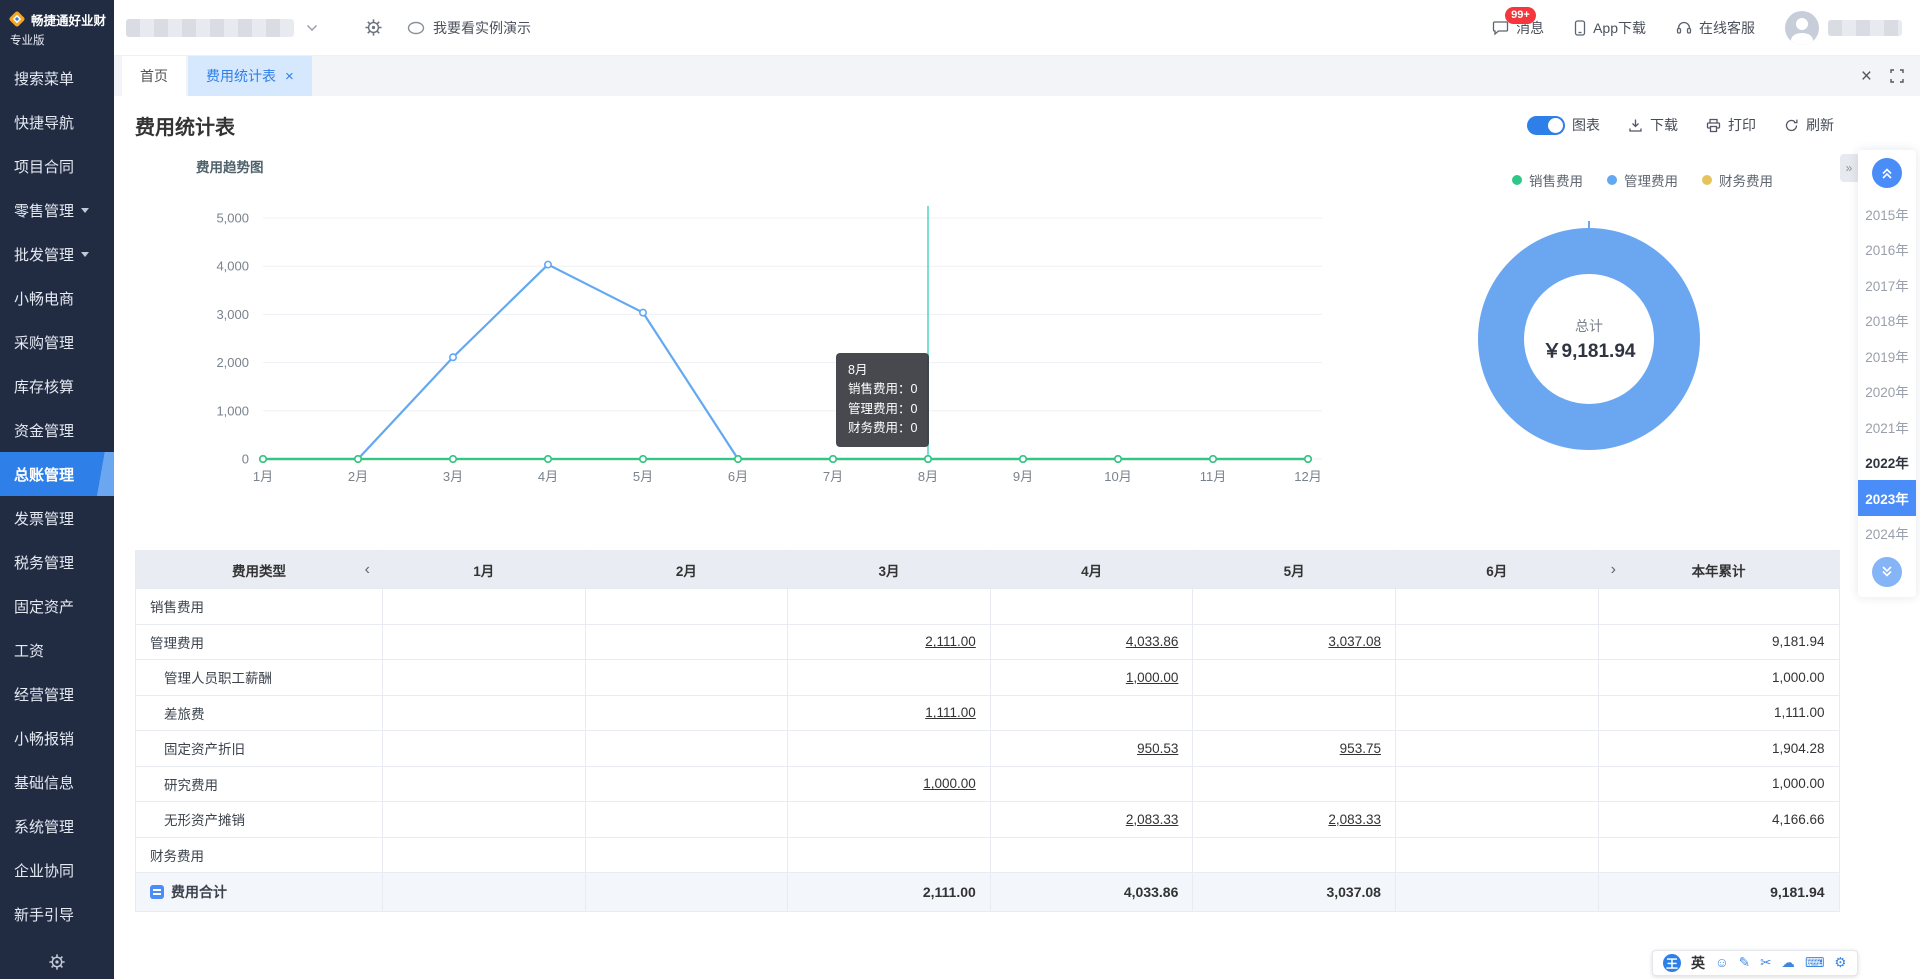  I want to click on print-label: 打印, so click(1742, 125).